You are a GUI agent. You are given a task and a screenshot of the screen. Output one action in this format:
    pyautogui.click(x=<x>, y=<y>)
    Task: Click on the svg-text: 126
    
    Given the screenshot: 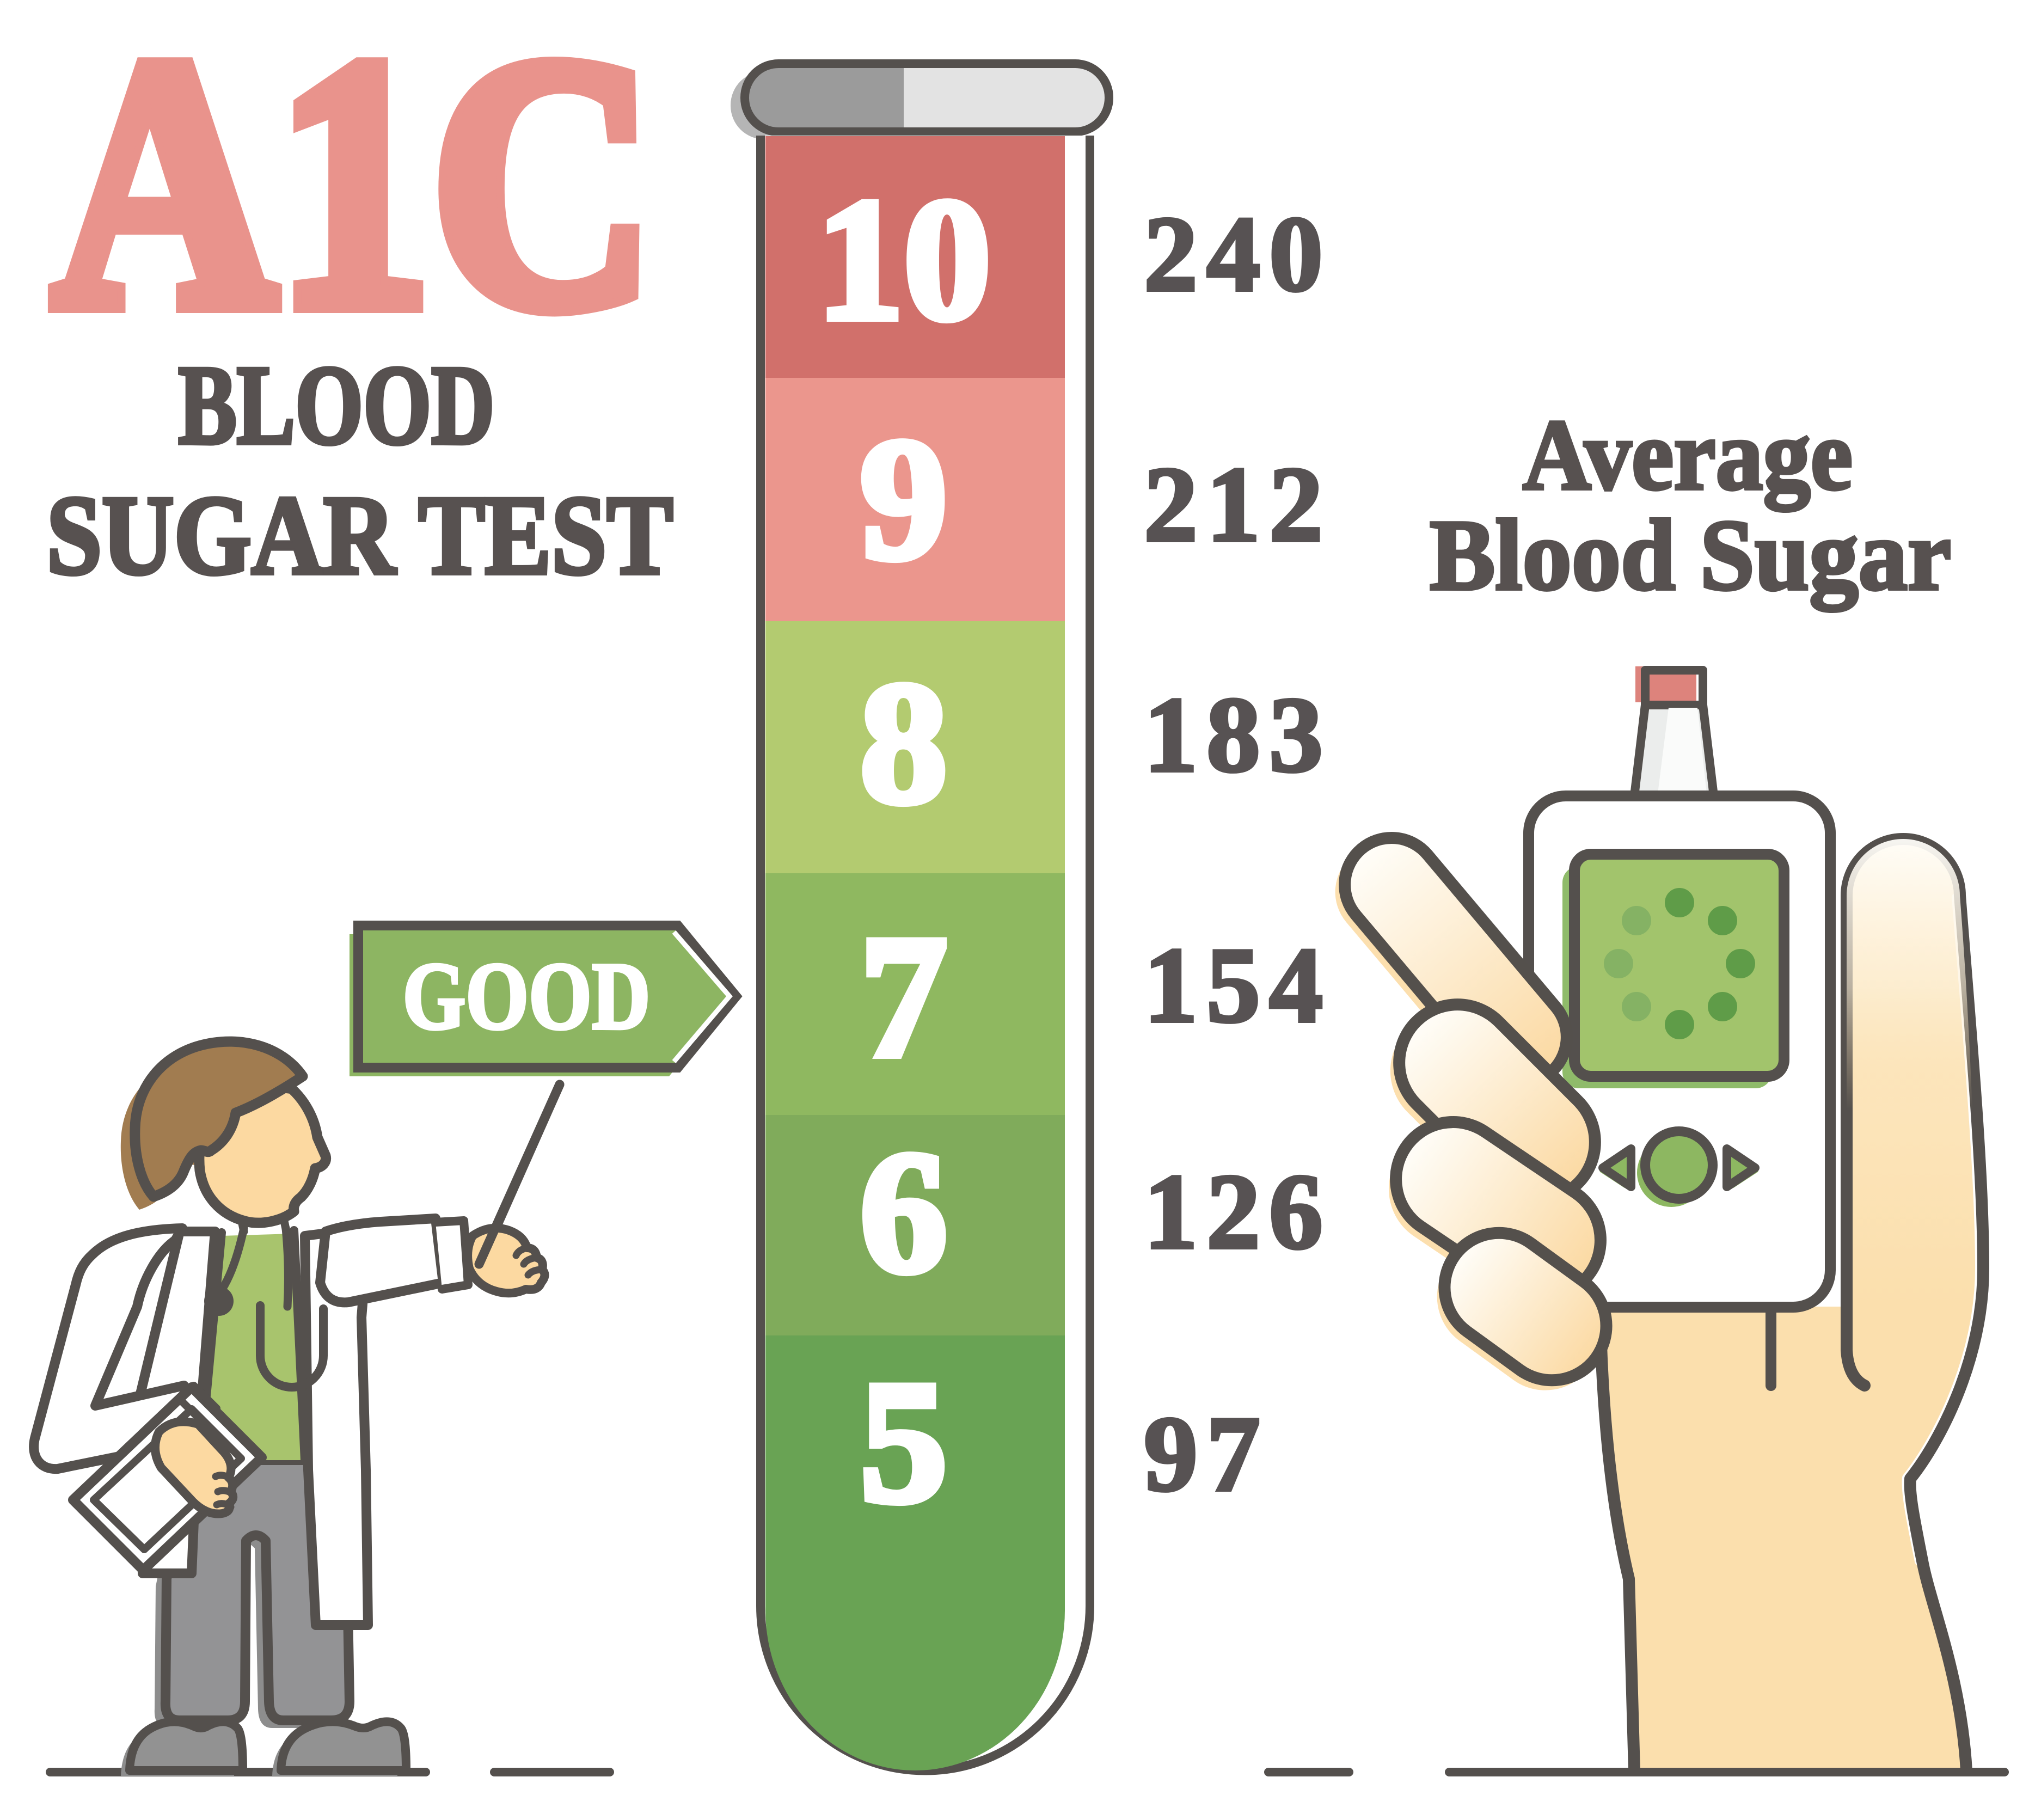 What is the action you would take?
    pyautogui.click(x=1238, y=1211)
    